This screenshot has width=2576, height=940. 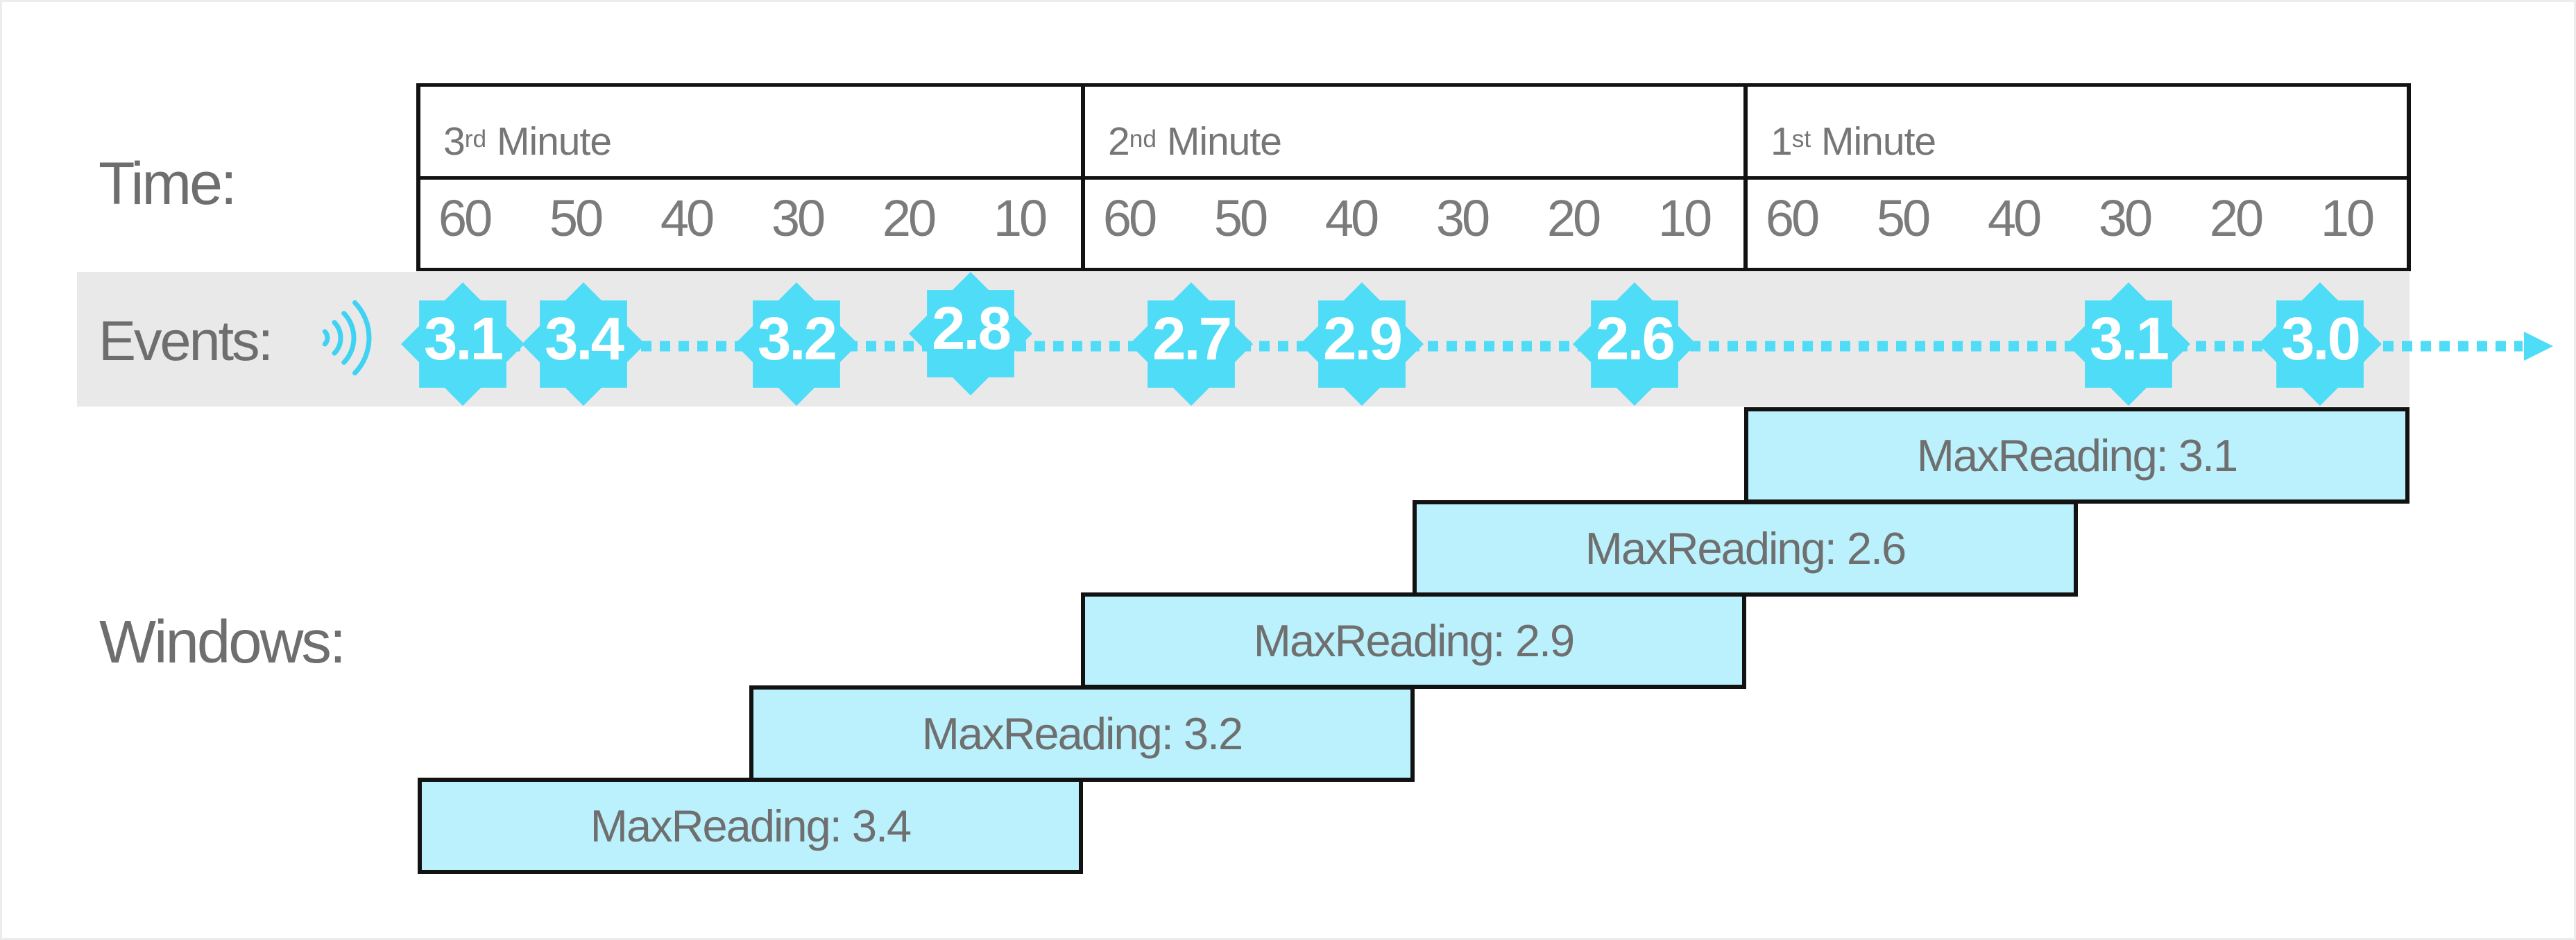 I want to click on svg-text: 2.8, so click(x=971, y=328).